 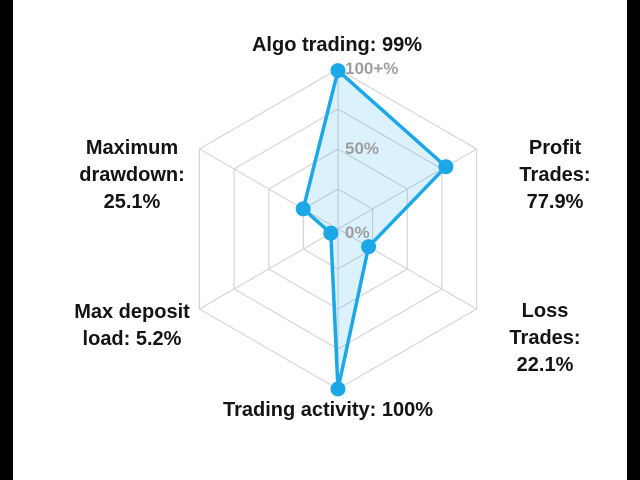 I want to click on tick-label-50-percent: 50%, so click(x=362, y=148).